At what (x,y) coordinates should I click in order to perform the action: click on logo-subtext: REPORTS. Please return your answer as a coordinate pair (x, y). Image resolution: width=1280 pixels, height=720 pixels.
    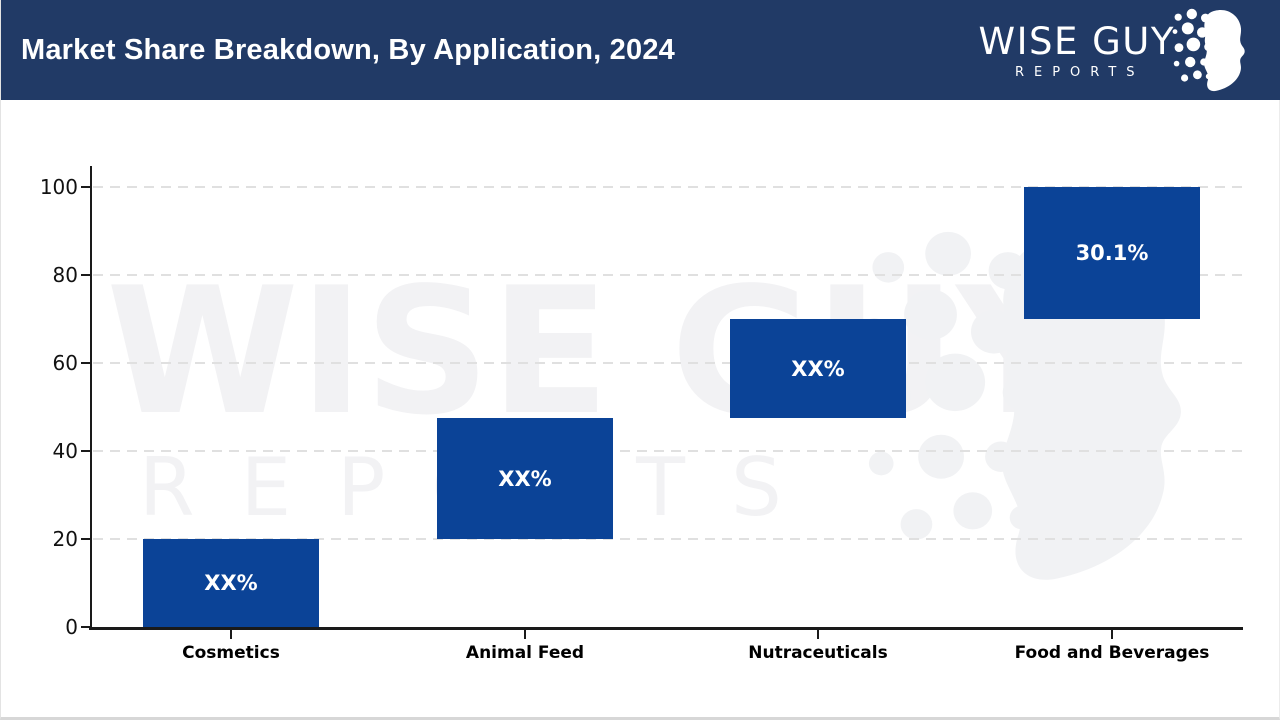
    Looking at the image, I should click on (1079, 72).